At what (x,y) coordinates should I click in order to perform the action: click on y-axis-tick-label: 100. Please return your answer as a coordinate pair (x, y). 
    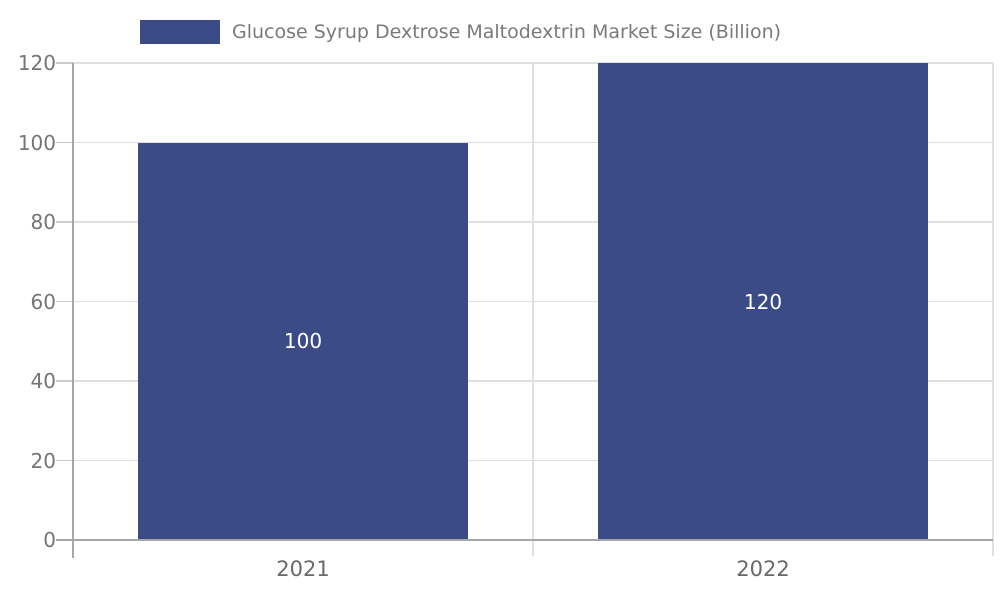
    Looking at the image, I should click on (36, 142).